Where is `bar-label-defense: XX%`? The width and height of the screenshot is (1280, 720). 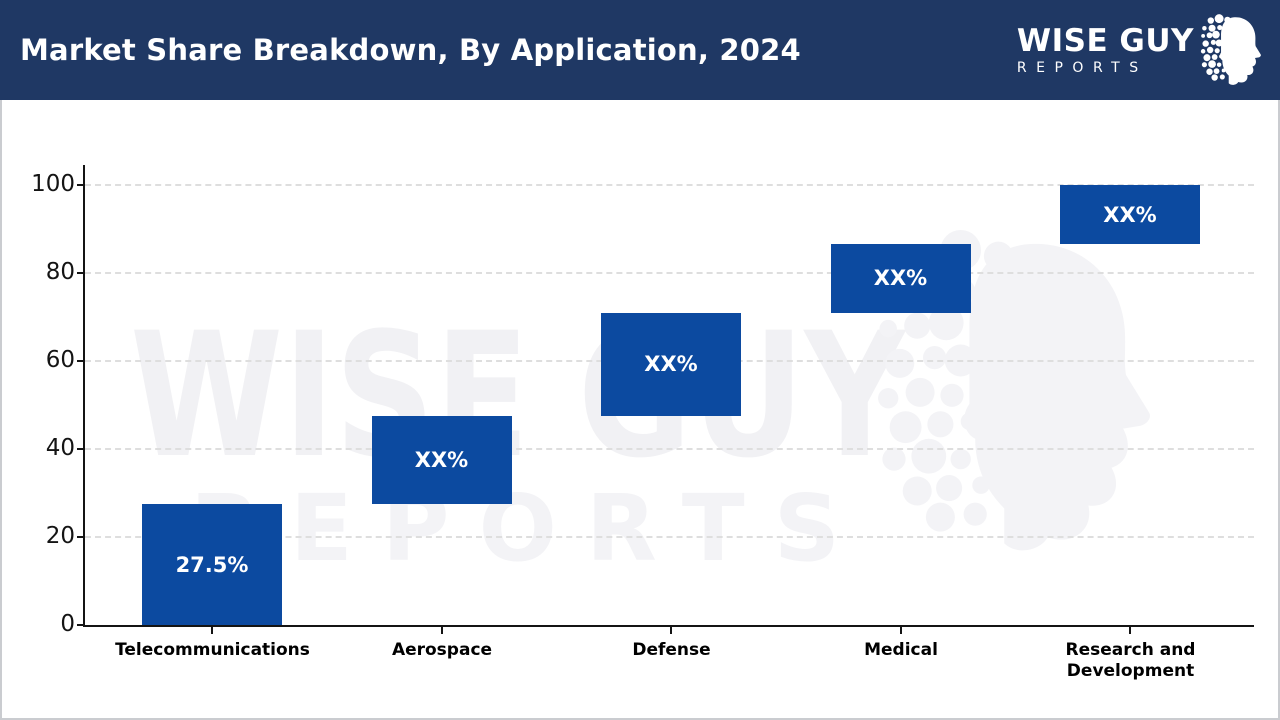
bar-label-defense: XX% is located at coordinates (671, 364).